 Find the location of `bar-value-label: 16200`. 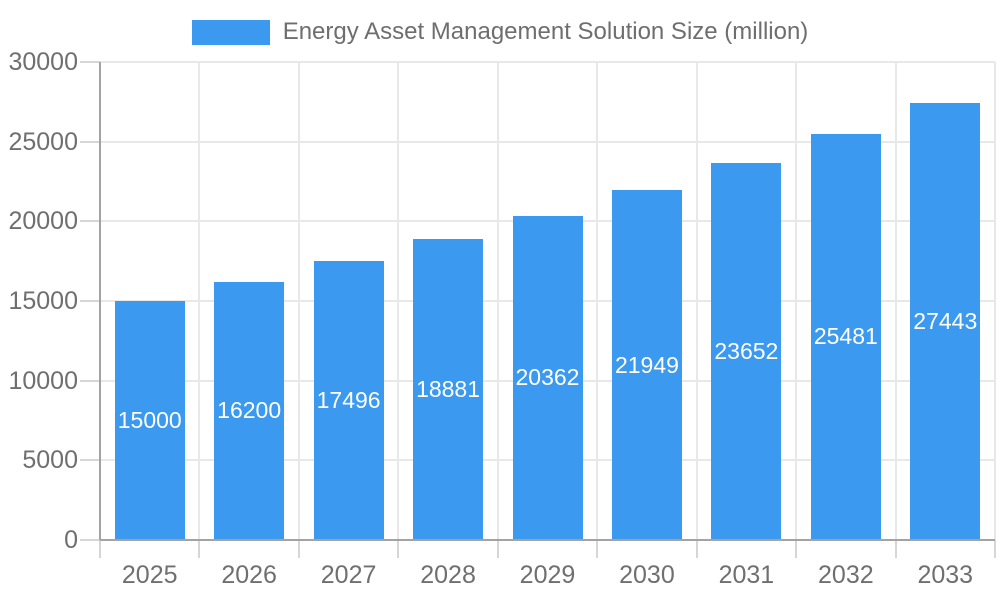

bar-value-label: 16200 is located at coordinates (249, 410).